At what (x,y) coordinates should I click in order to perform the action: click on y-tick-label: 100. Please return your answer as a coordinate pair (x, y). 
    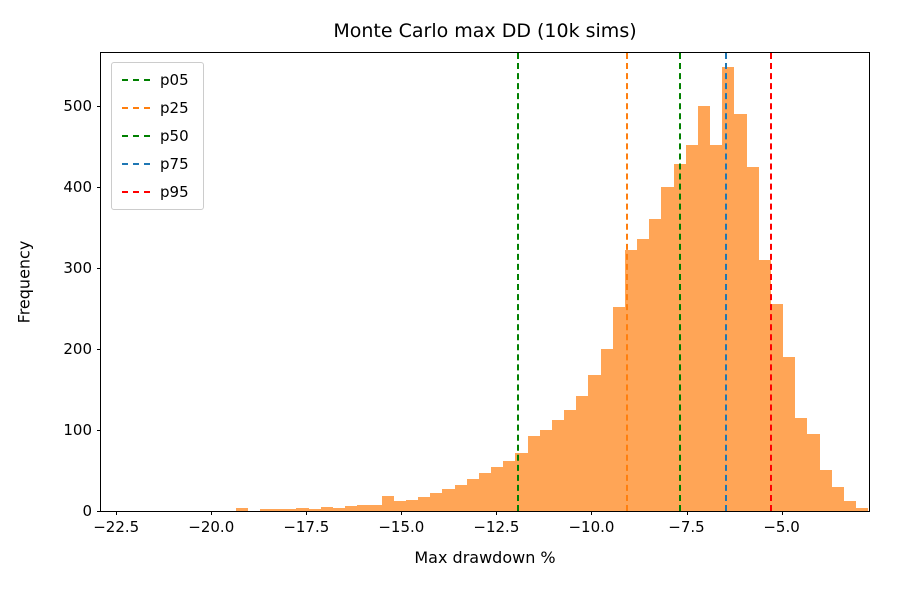
    Looking at the image, I should click on (77, 429).